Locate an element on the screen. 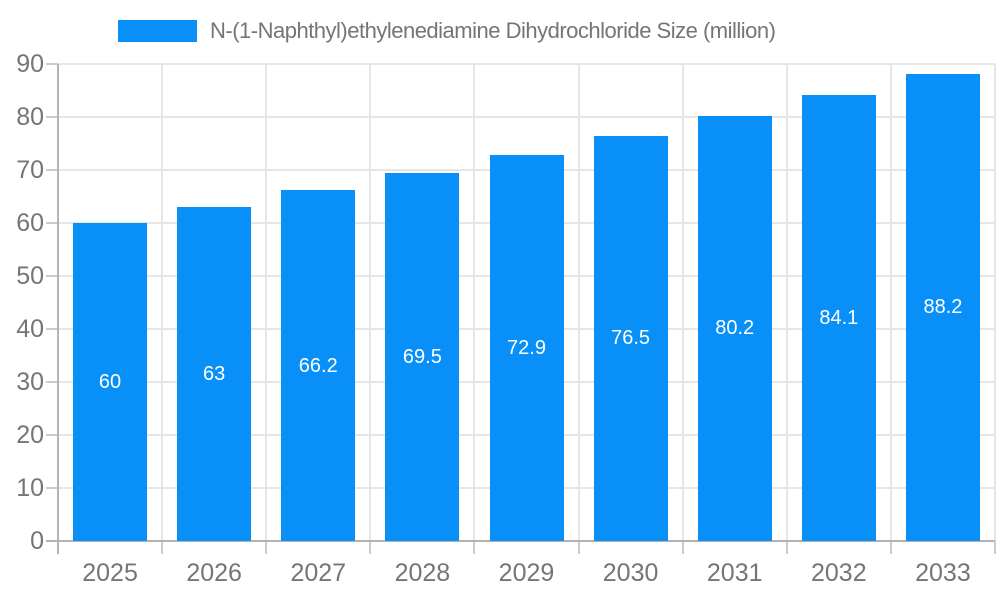  bar-value-label: 69.5 is located at coordinates (422, 356).